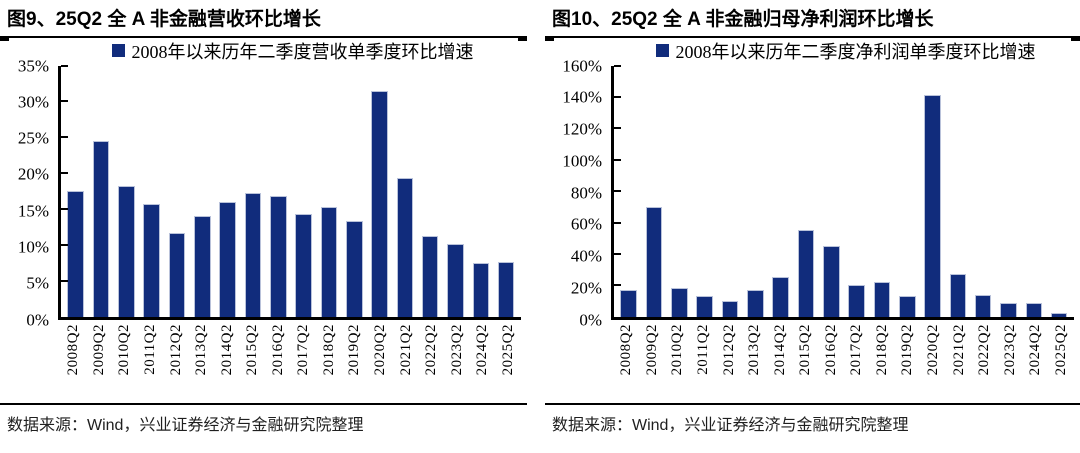 The height and width of the screenshot is (453, 1080). What do you see at coordinates (582, 161) in the screenshot?
I see `y-tick-label: 100%` at bounding box center [582, 161].